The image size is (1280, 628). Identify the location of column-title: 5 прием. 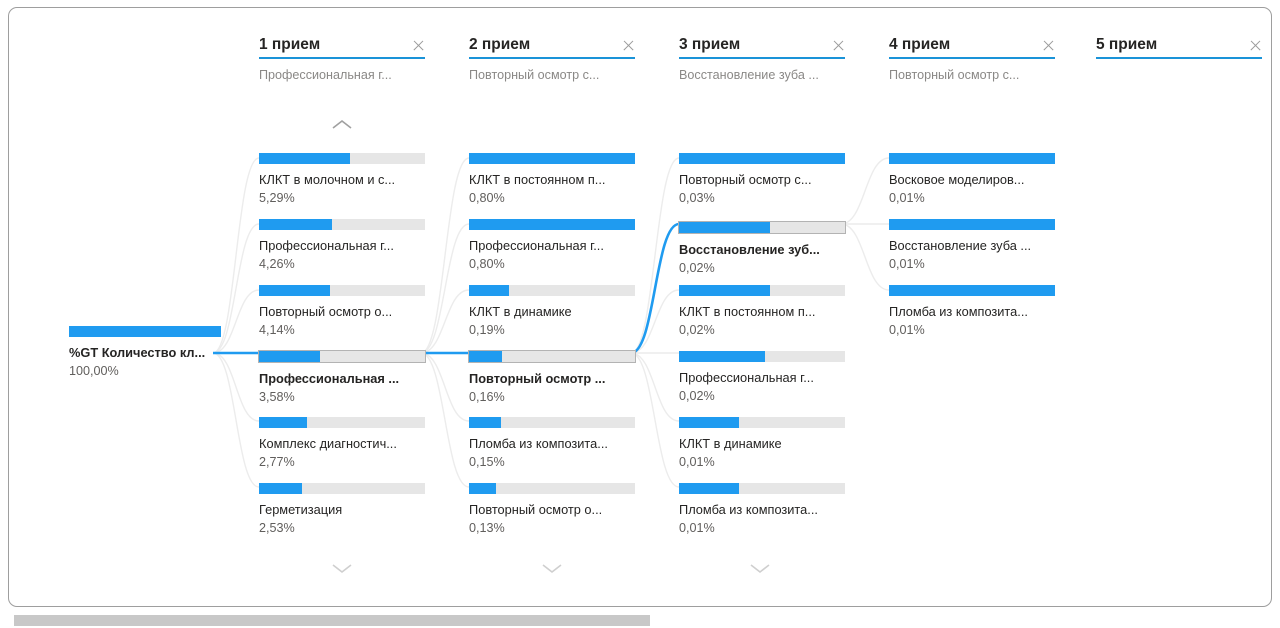
(1127, 44).